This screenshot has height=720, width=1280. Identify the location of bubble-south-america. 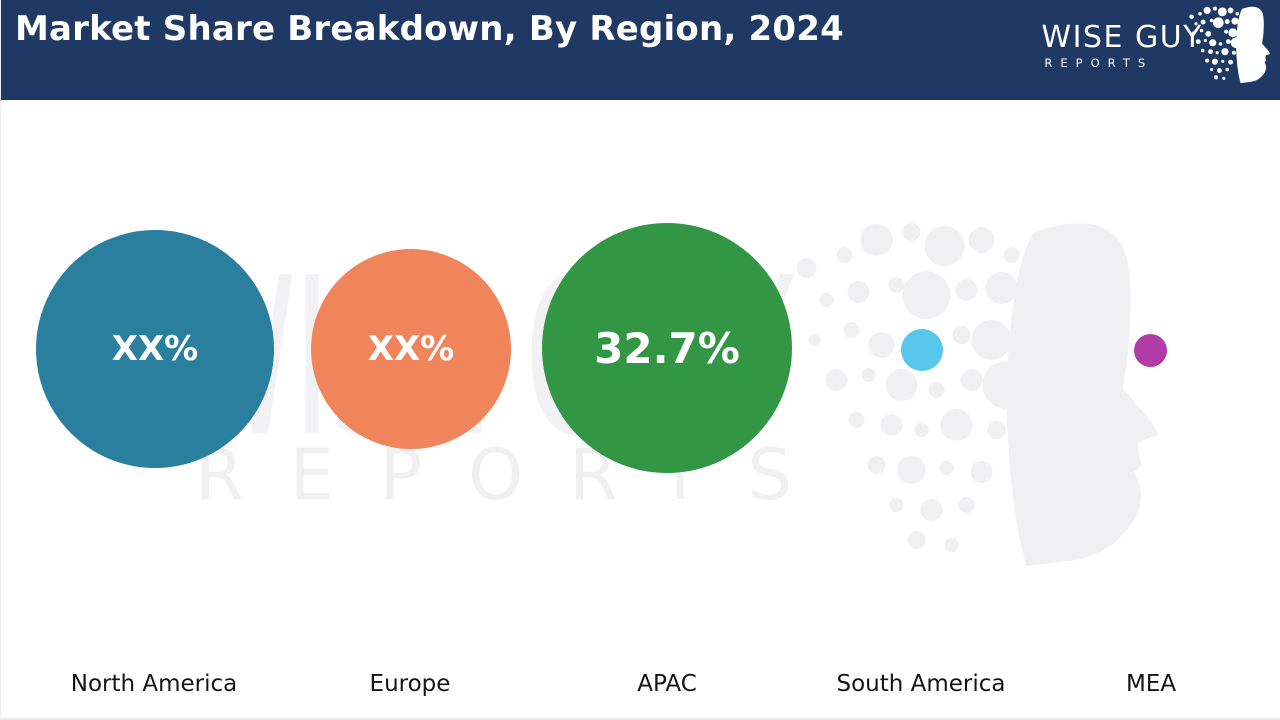
(922, 350).